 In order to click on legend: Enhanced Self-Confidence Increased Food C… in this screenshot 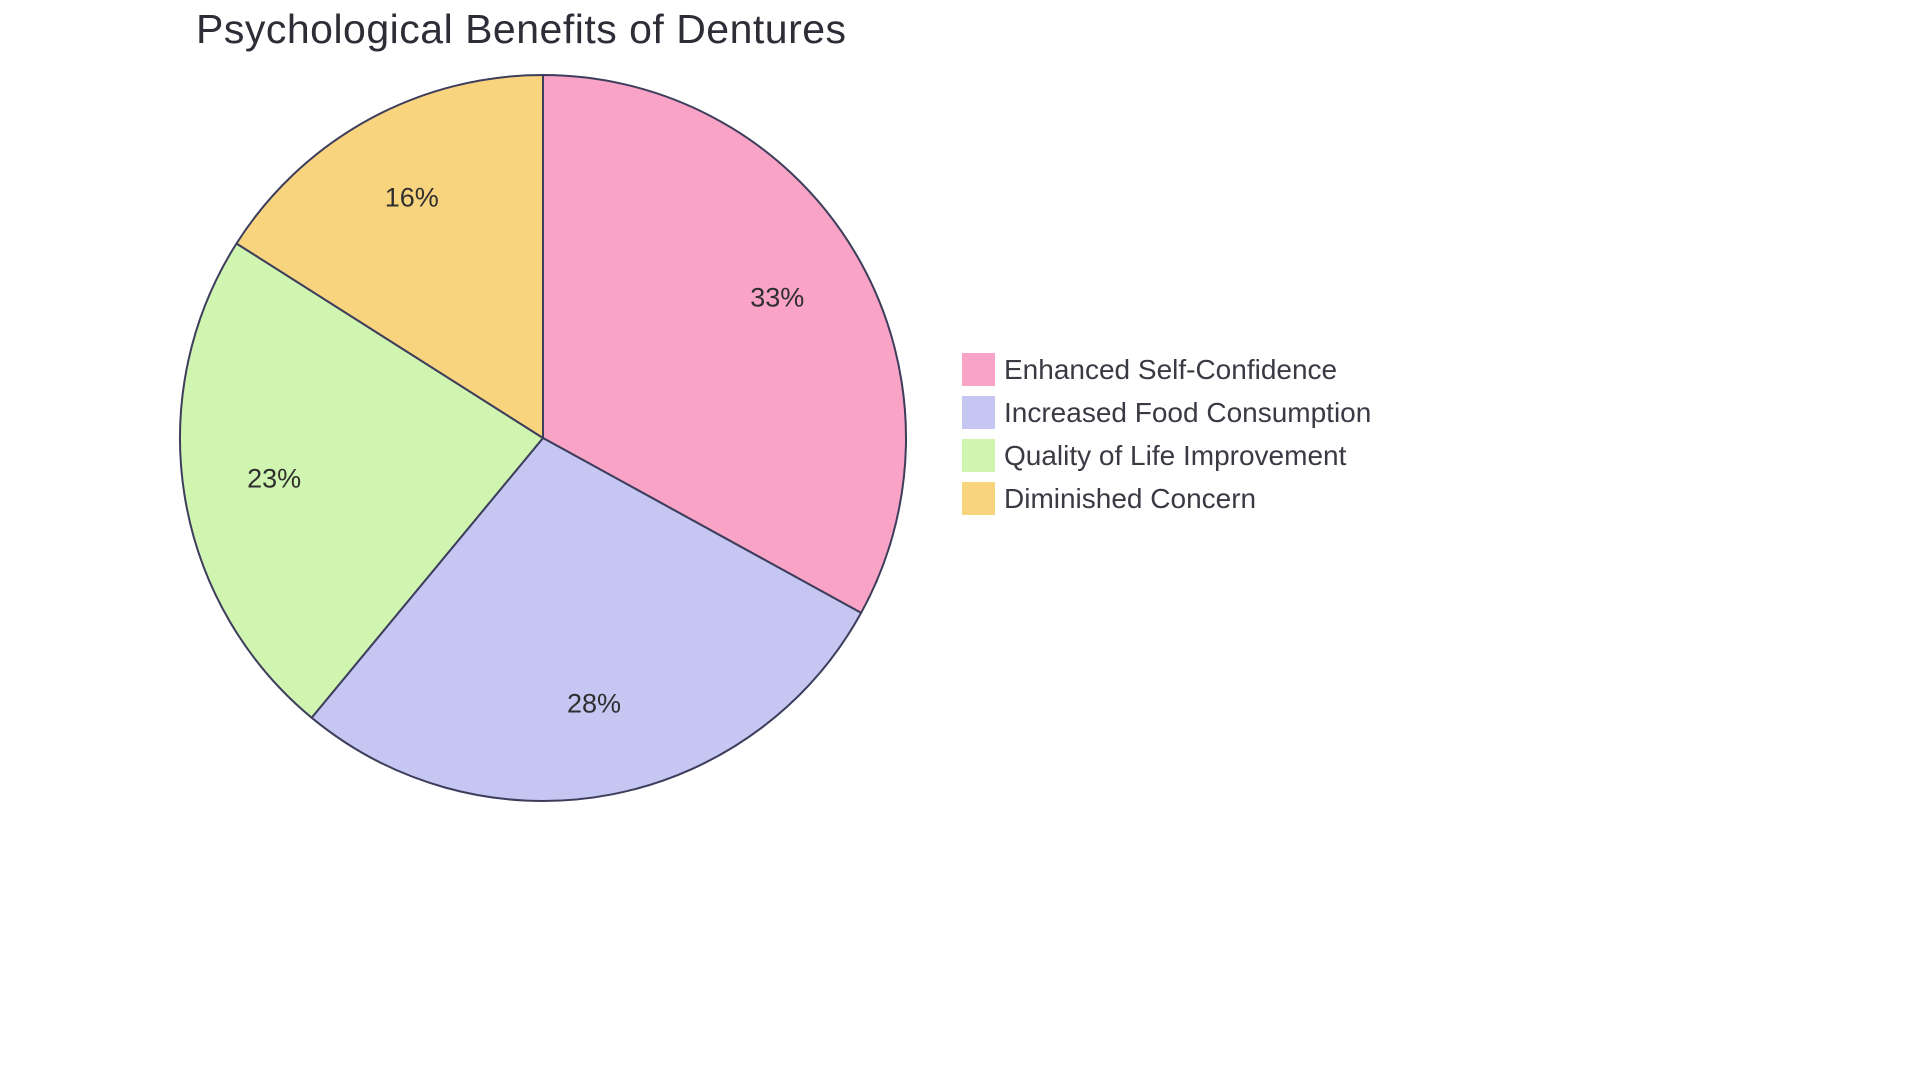, I will do `click(1166, 434)`.